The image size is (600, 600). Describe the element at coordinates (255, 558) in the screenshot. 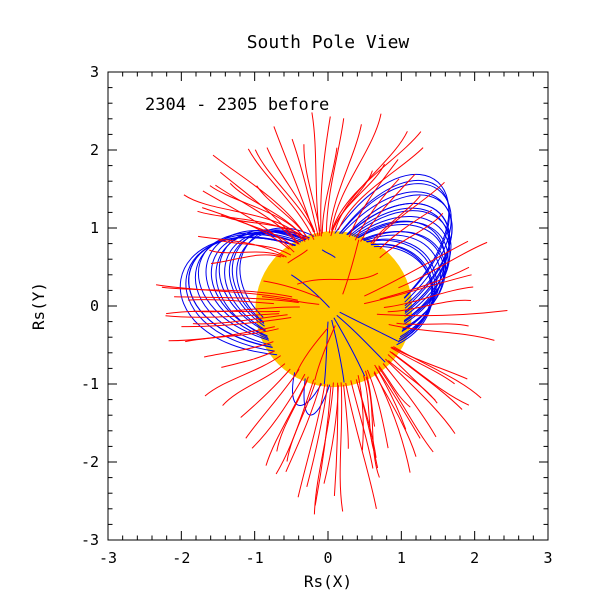

I see `x-tick-label: -1` at that location.